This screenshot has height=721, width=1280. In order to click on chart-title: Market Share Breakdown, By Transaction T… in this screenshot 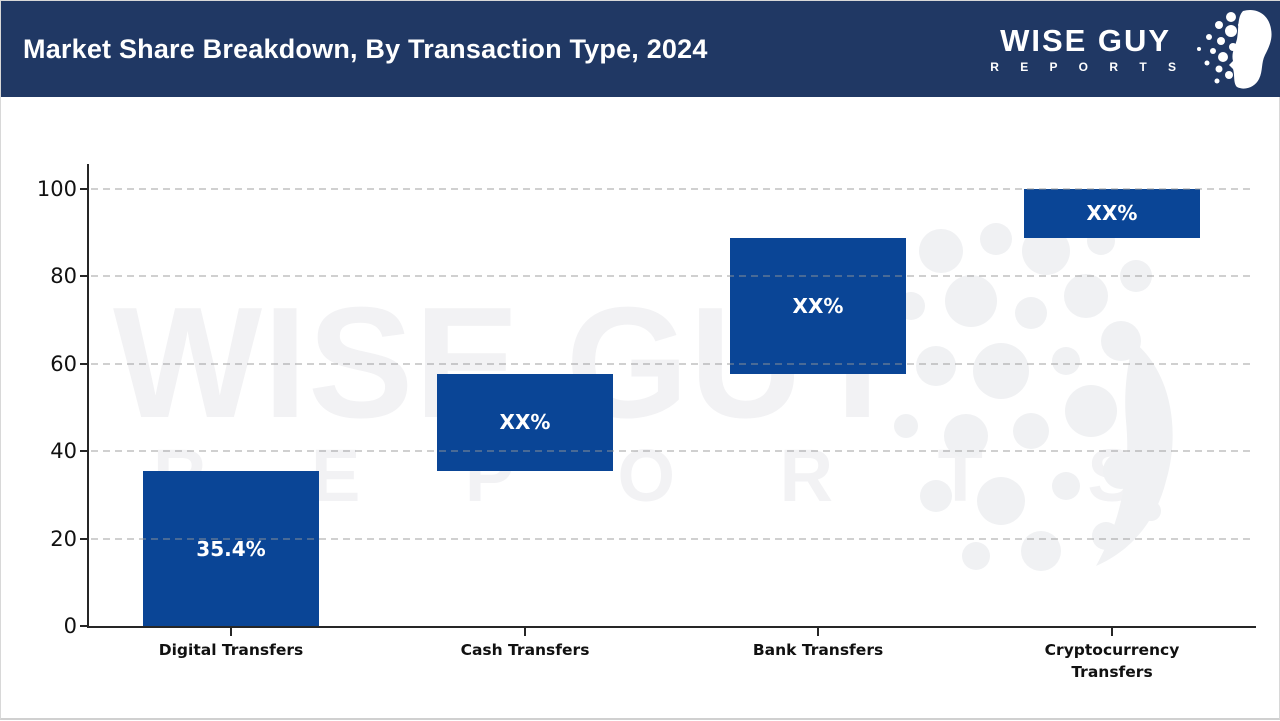, I will do `click(365, 48)`.